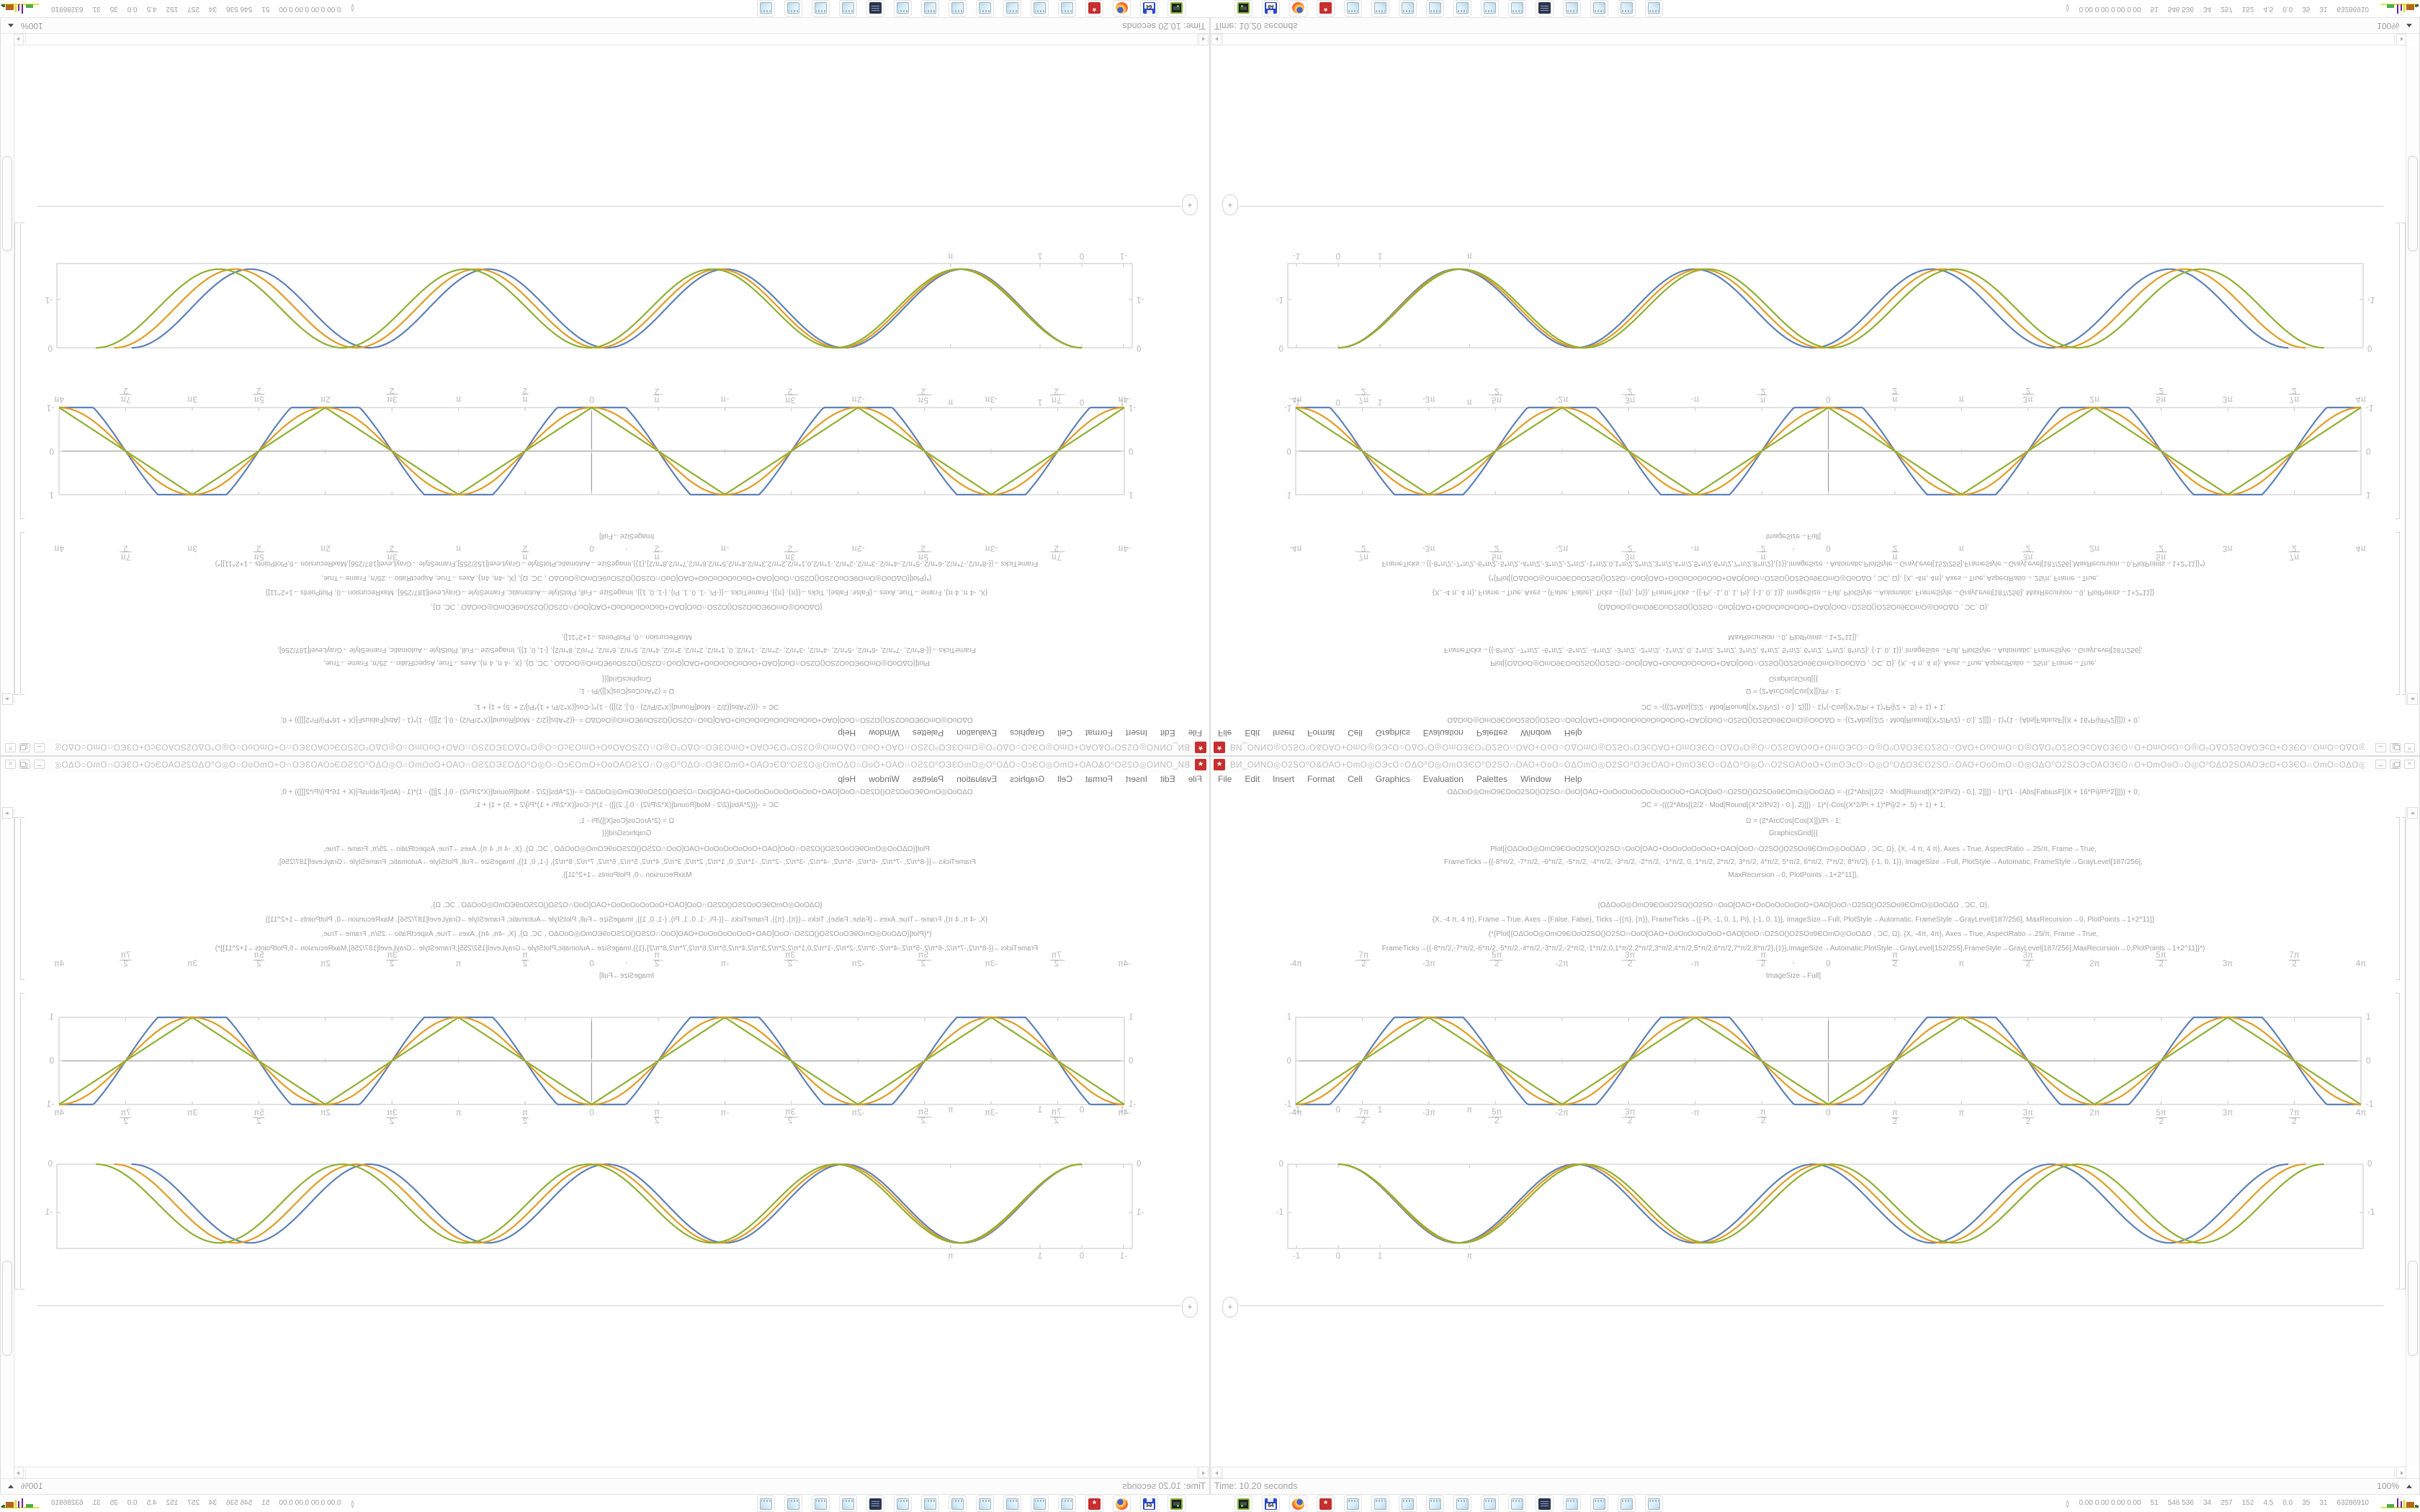  Describe the element at coordinates (1811, 206) in the screenshot. I see `cell-insert-line` at that location.